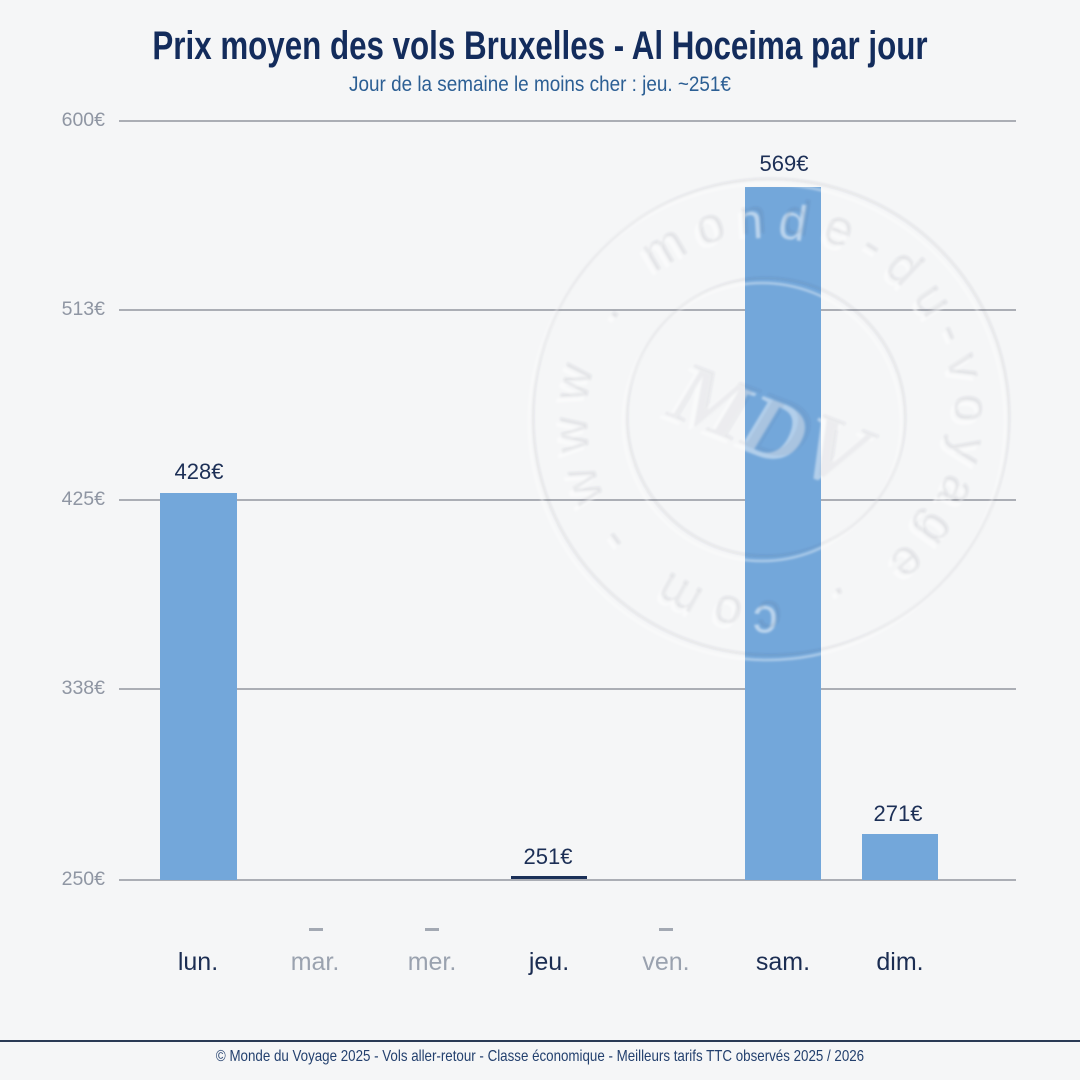  I want to click on svg-text: MDV, so click(772, 425).